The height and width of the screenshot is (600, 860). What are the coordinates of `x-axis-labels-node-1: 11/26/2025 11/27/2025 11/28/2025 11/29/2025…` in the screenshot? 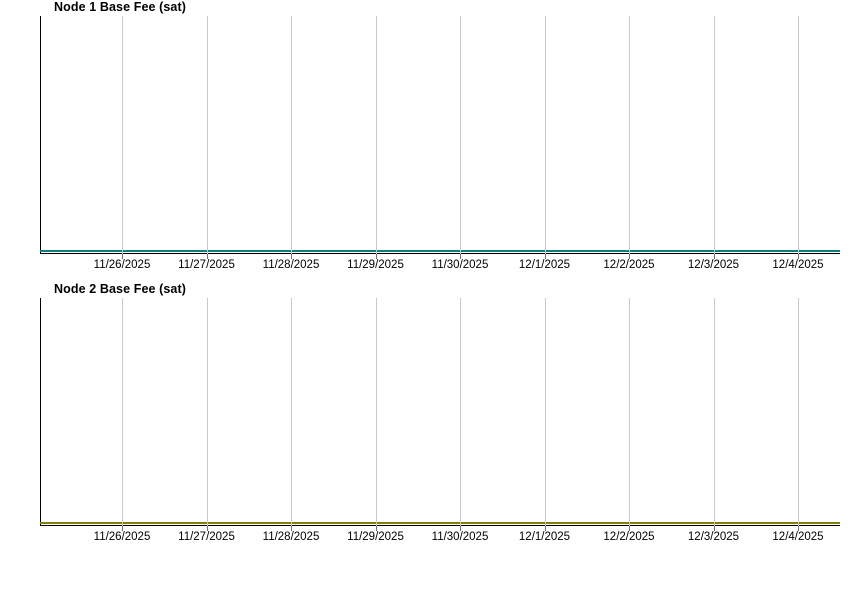 It's located at (440, 267).